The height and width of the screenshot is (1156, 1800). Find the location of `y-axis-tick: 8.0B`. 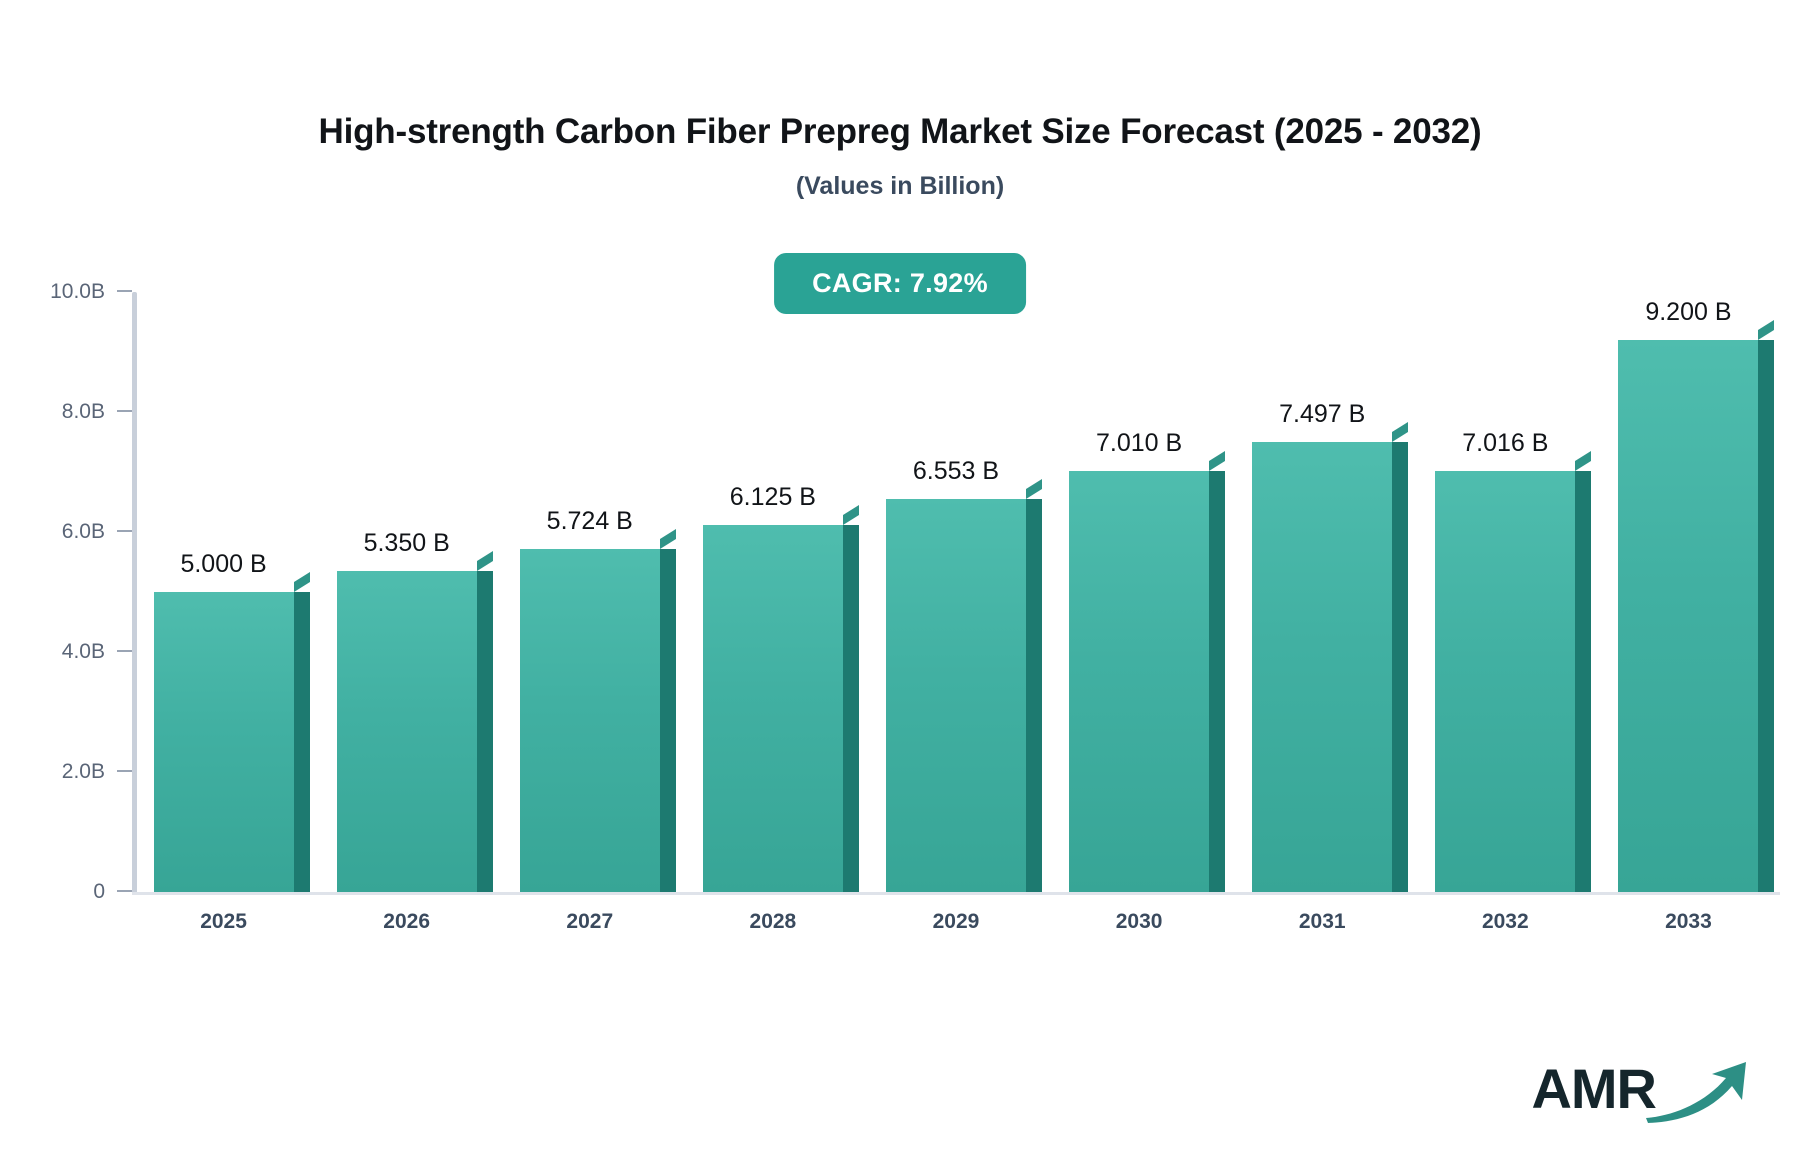

y-axis-tick: 8.0B is located at coordinates (68, 411).